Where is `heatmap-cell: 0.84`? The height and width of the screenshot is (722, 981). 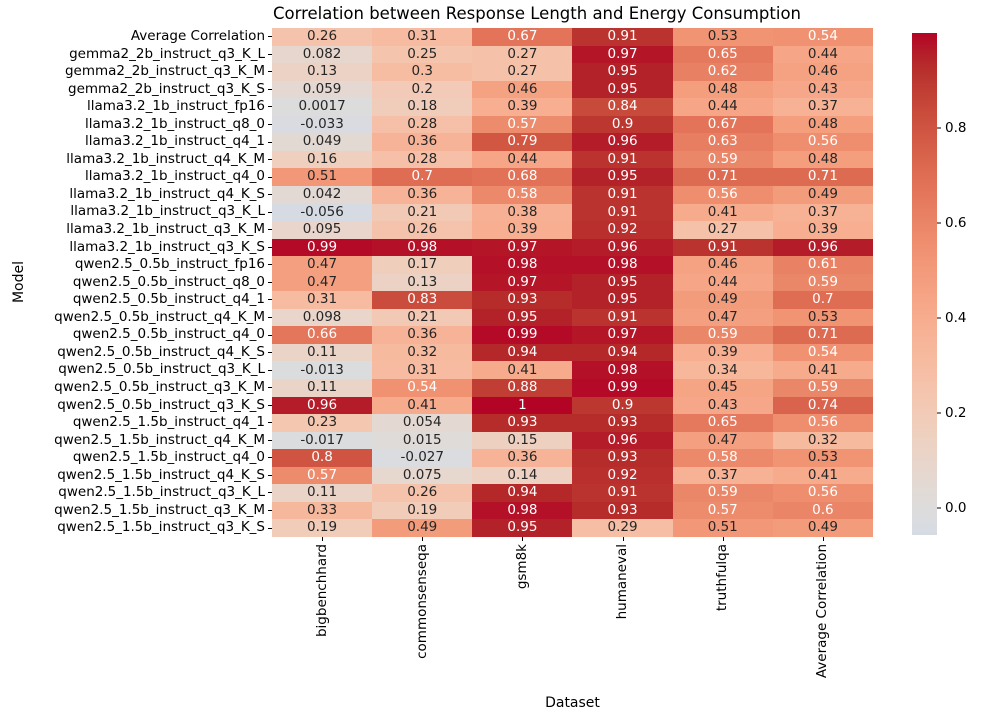
heatmap-cell: 0.84 is located at coordinates (622, 107).